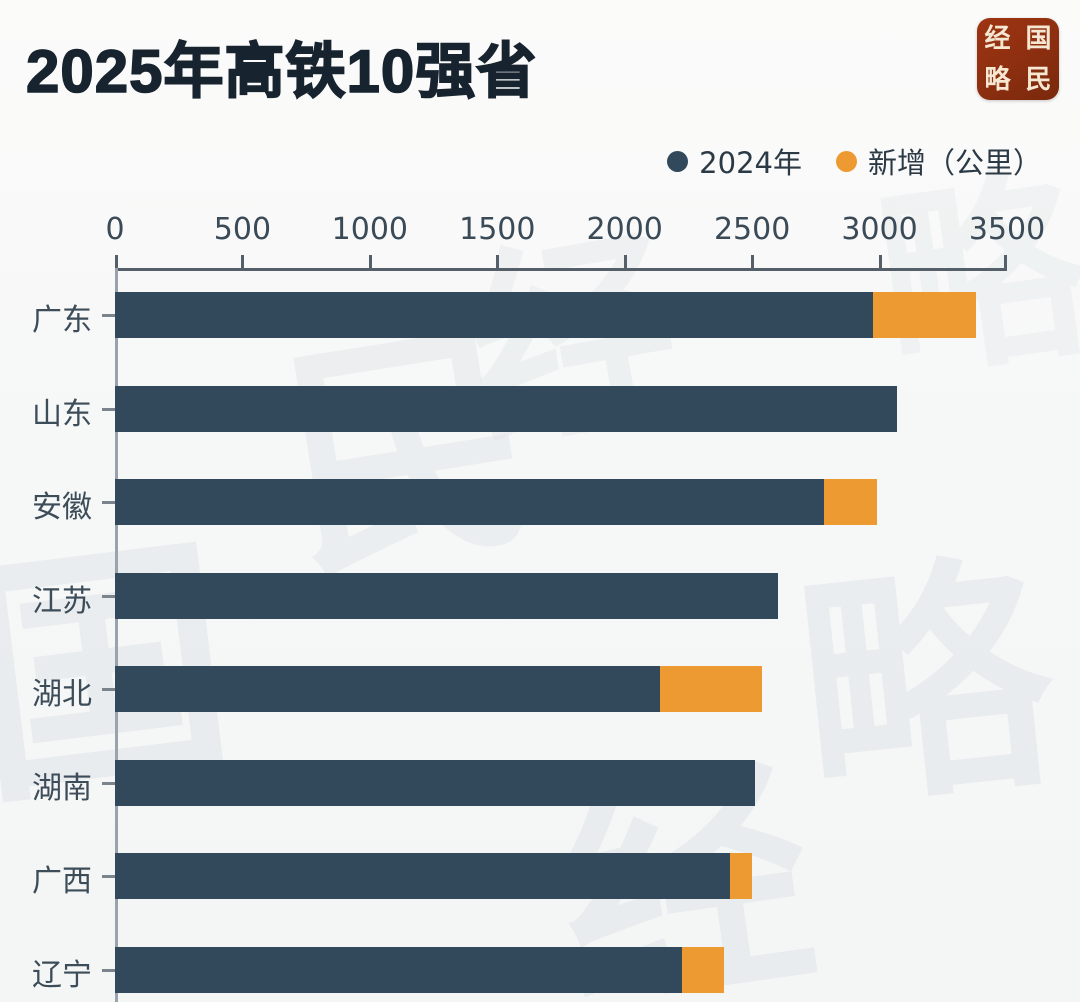  I want to click on bar-row: 山东, so click(540, 408).